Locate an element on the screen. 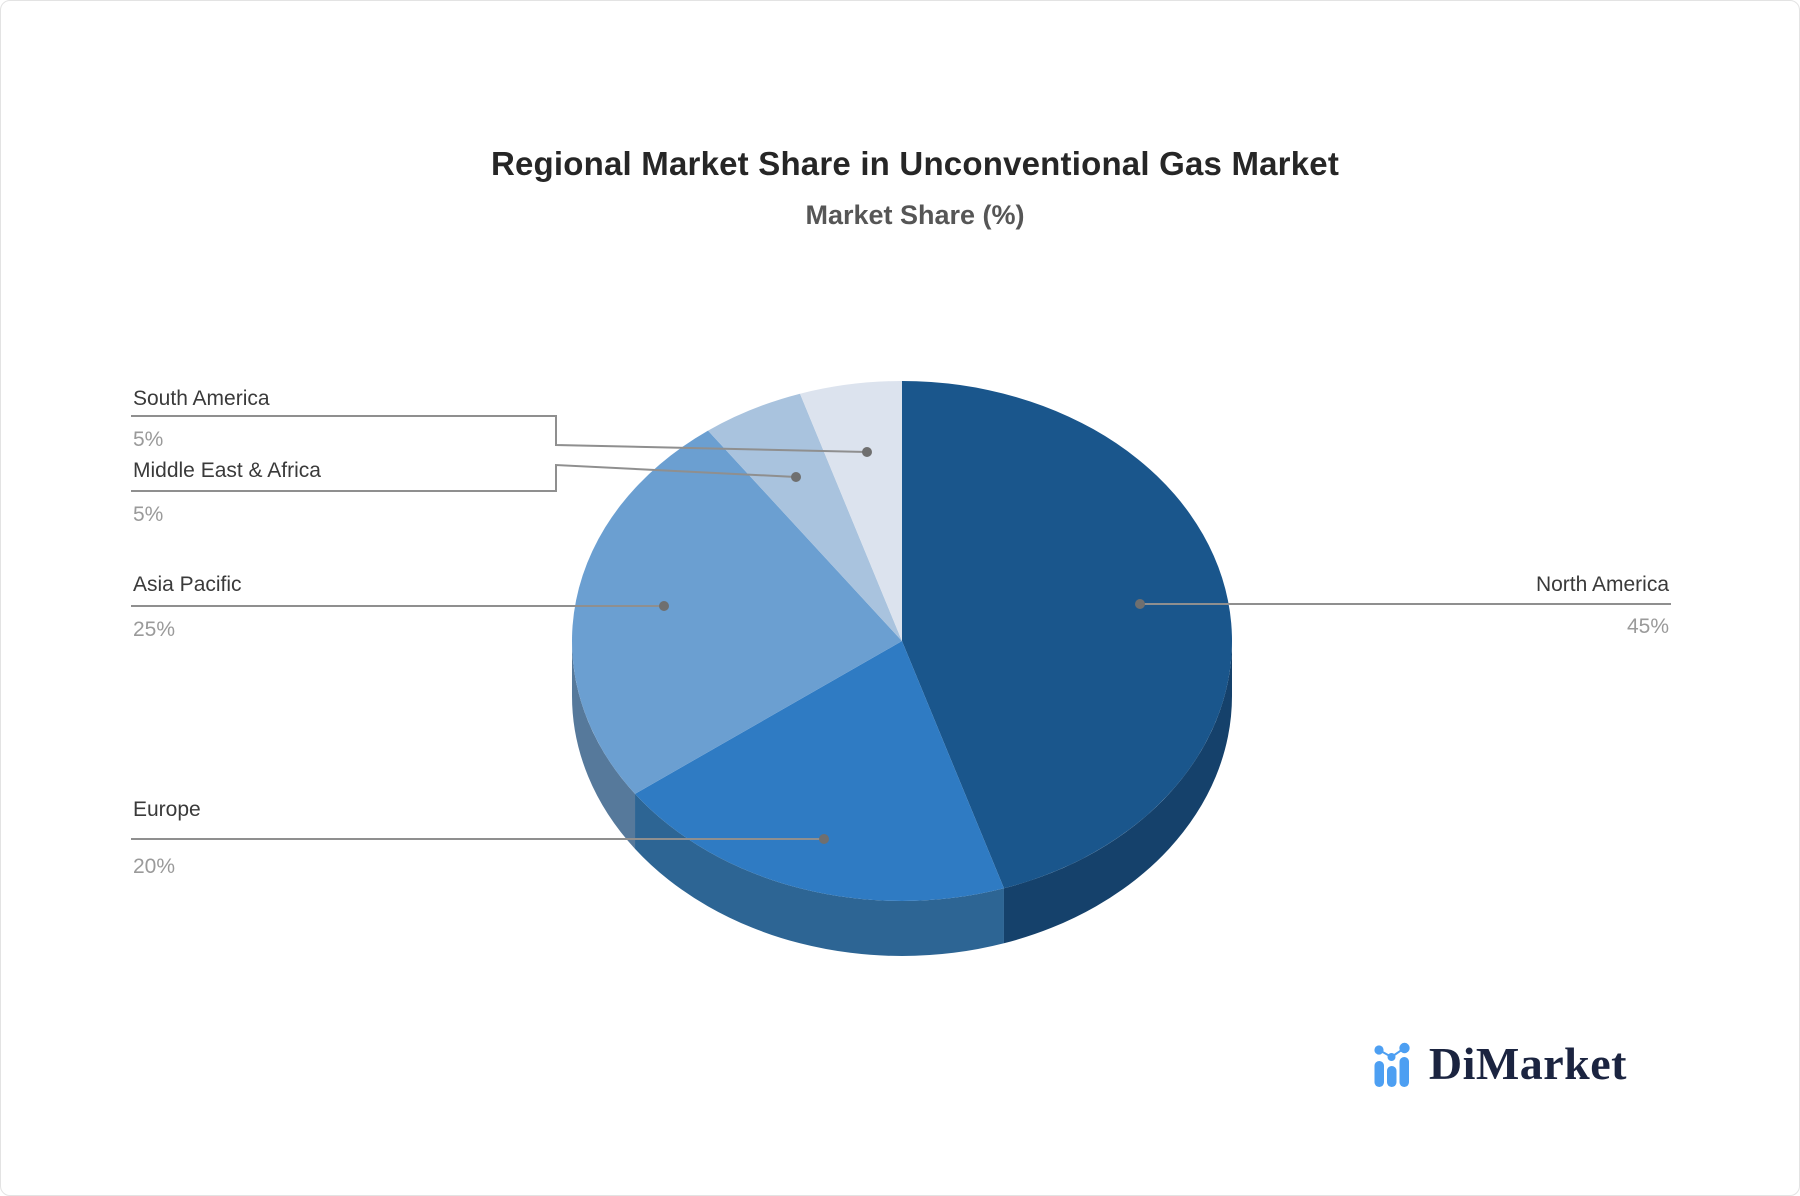  pie-slice-south-america is located at coordinates (851, 511).